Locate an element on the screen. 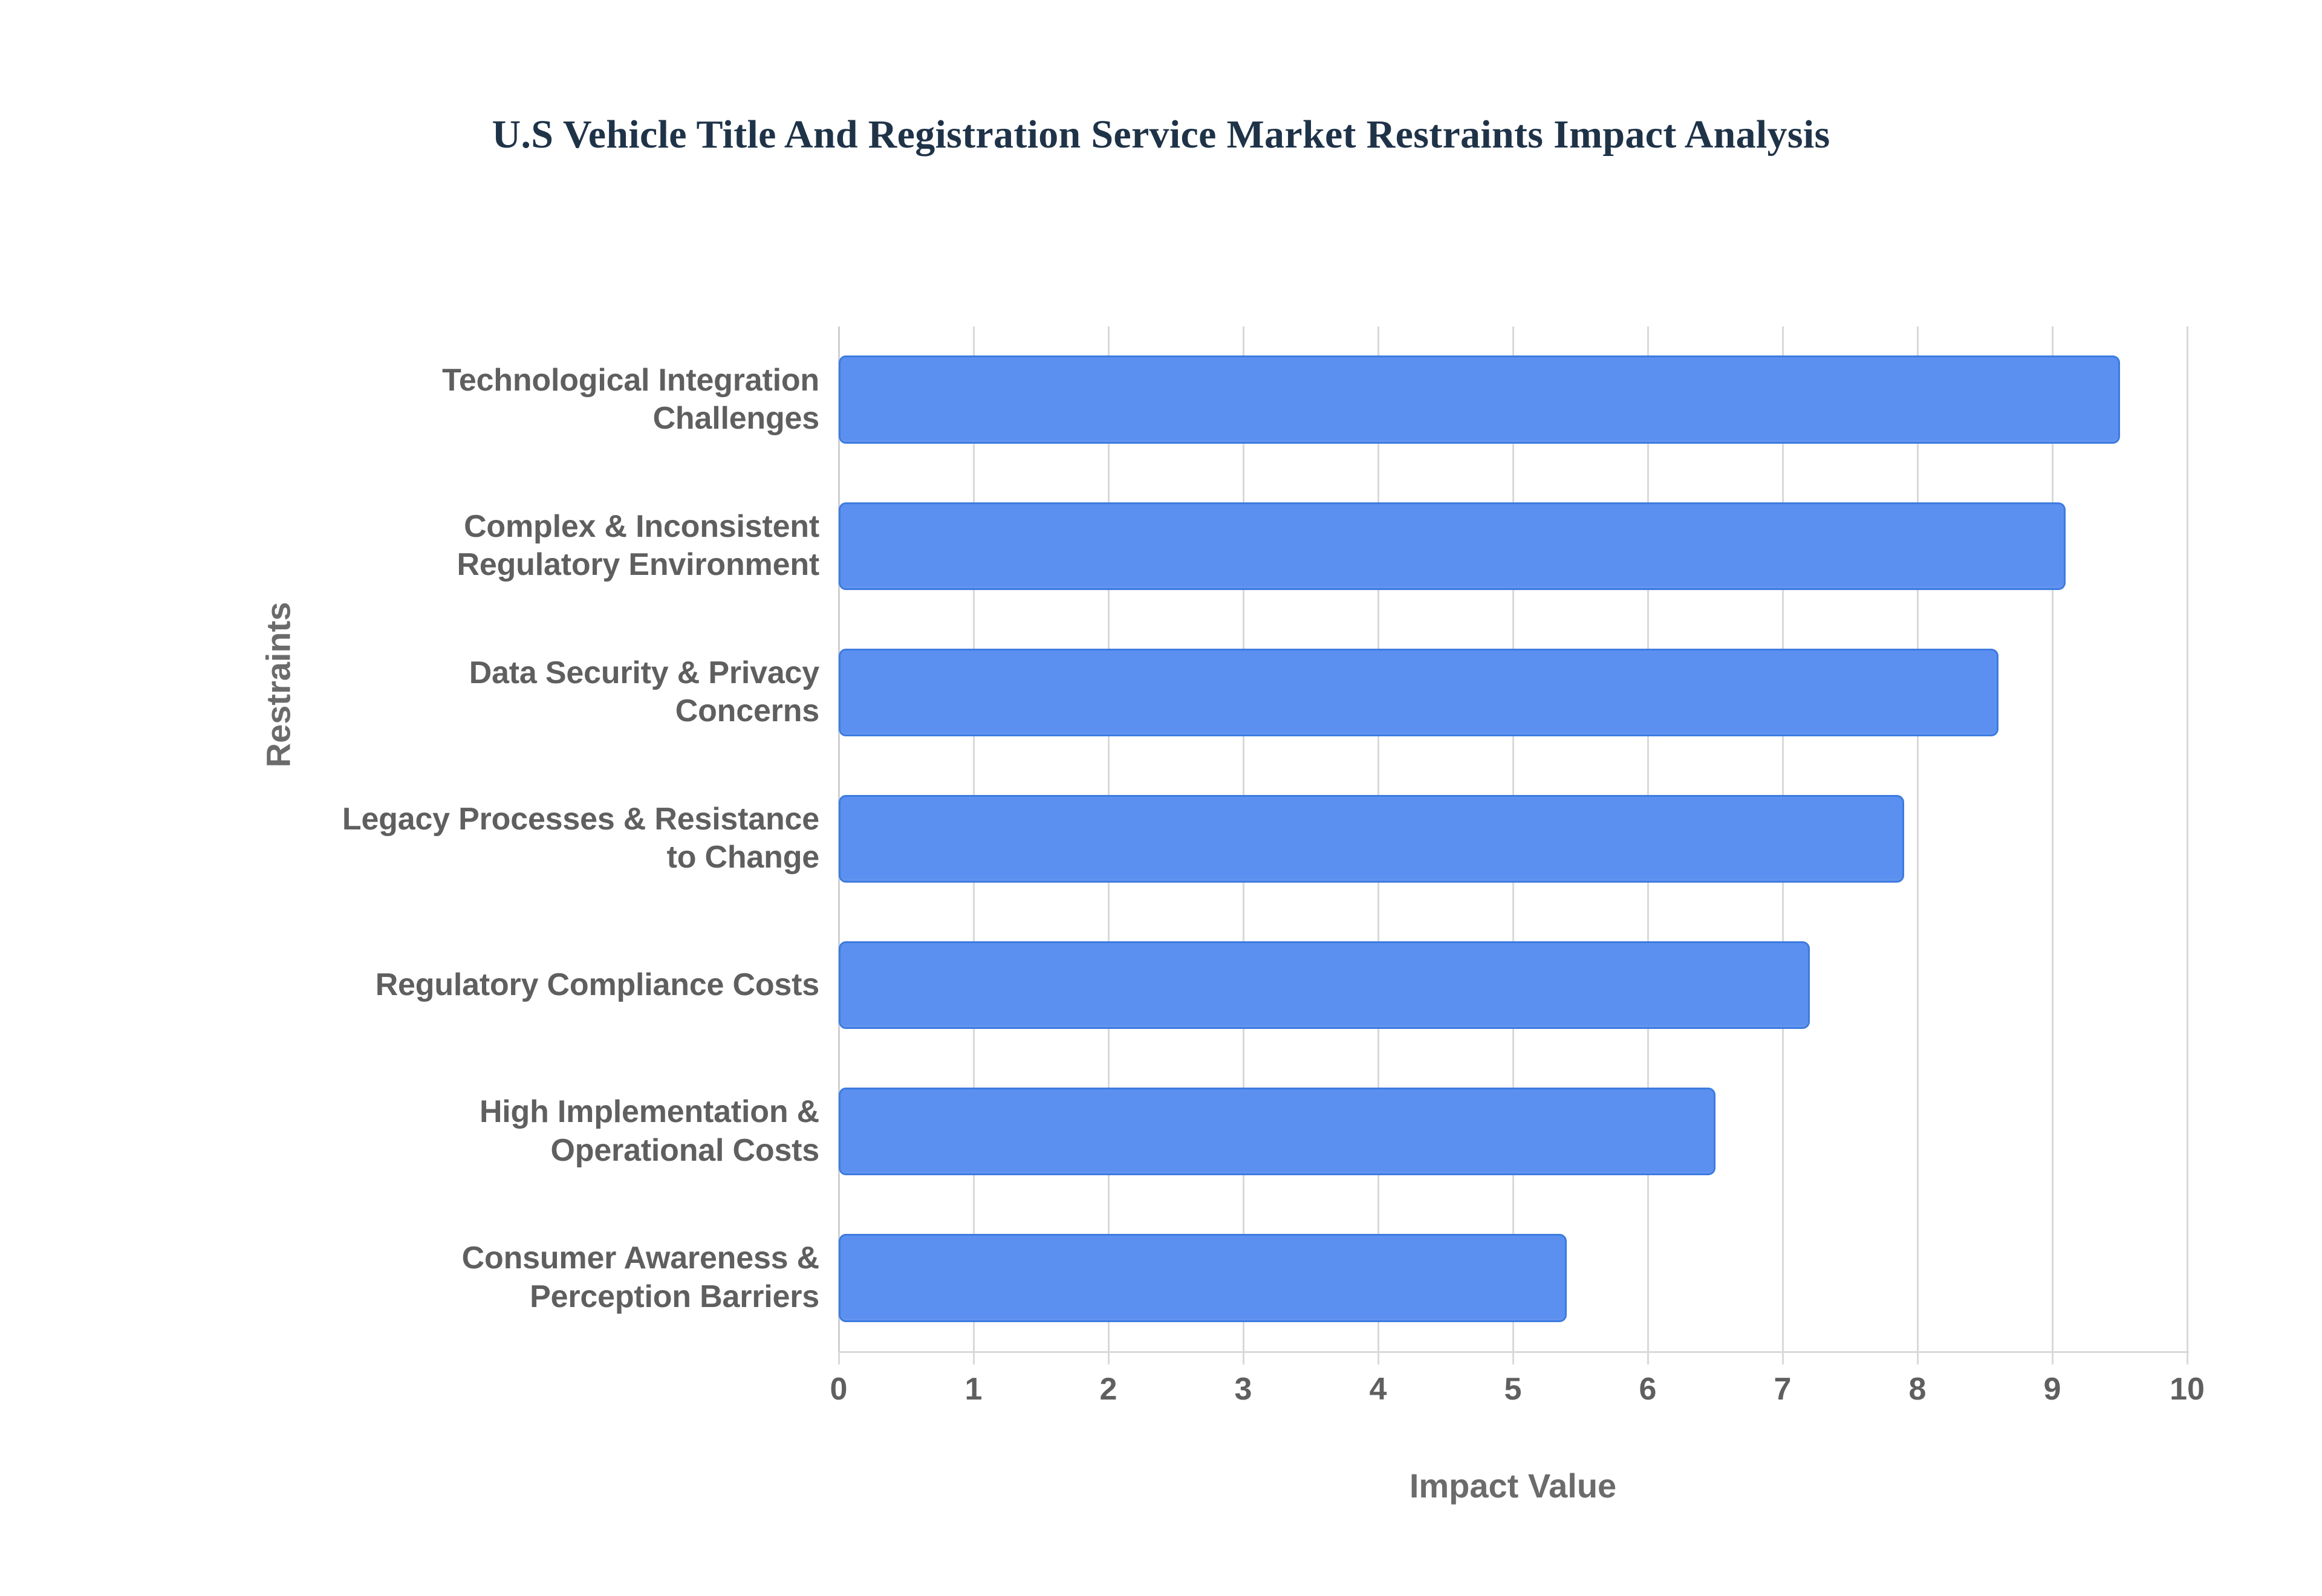 The height and width of the screenshot is (1596, 2322). y-axis-label-line: Regulatory Environment is located at coordinates (639, 565).